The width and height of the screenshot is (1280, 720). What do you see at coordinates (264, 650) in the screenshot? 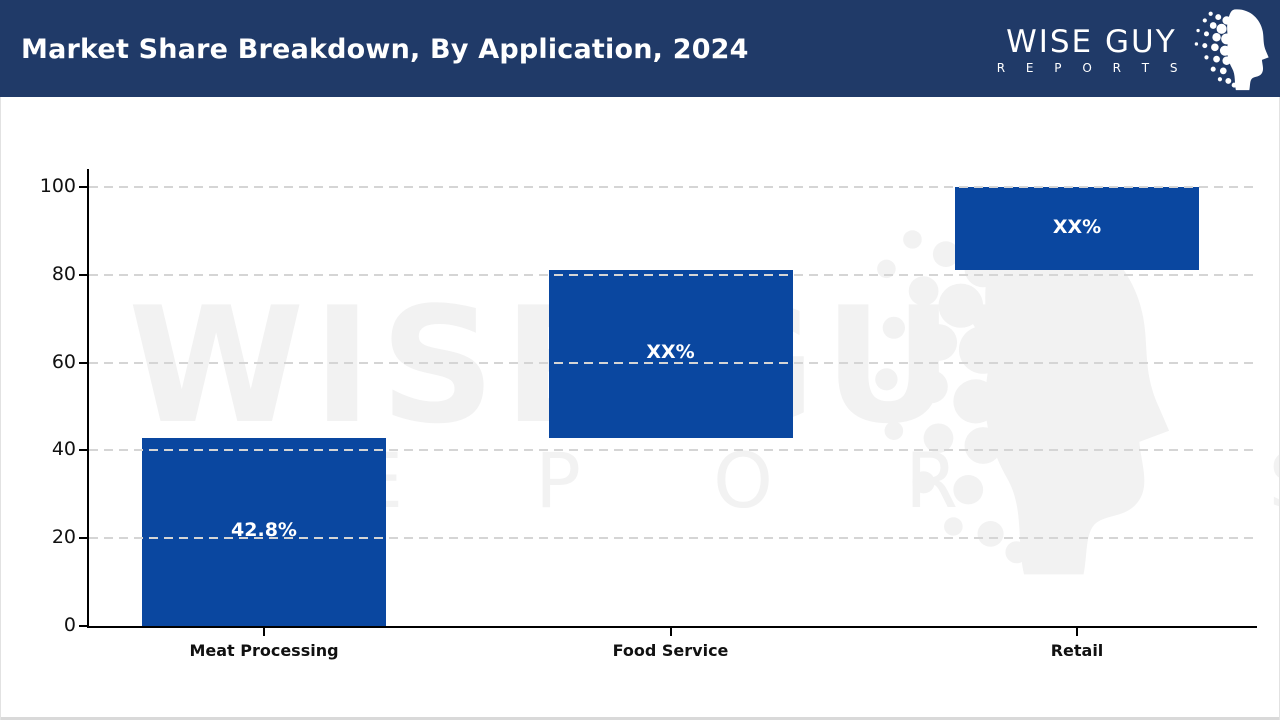
I see `x-category-label: Meat Processing` at bounding box center [264, 650].